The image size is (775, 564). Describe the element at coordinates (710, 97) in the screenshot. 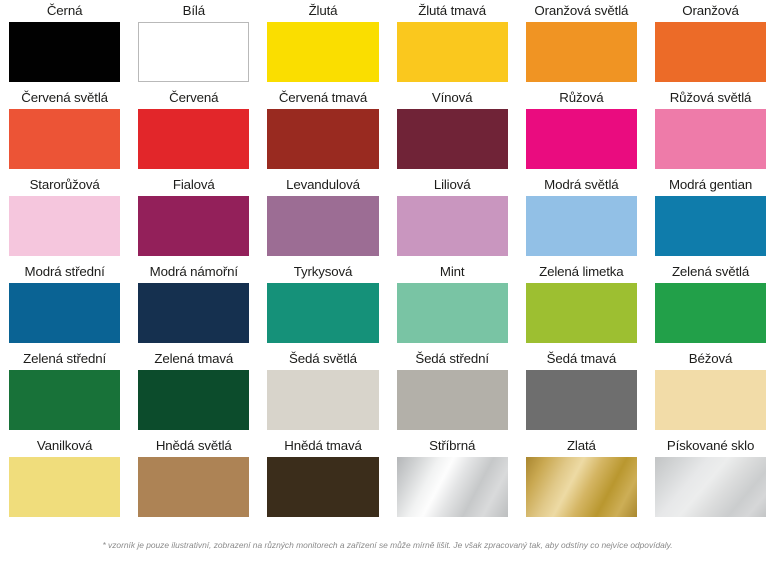

I see `swatch-label: Růžová světlá` at that location.